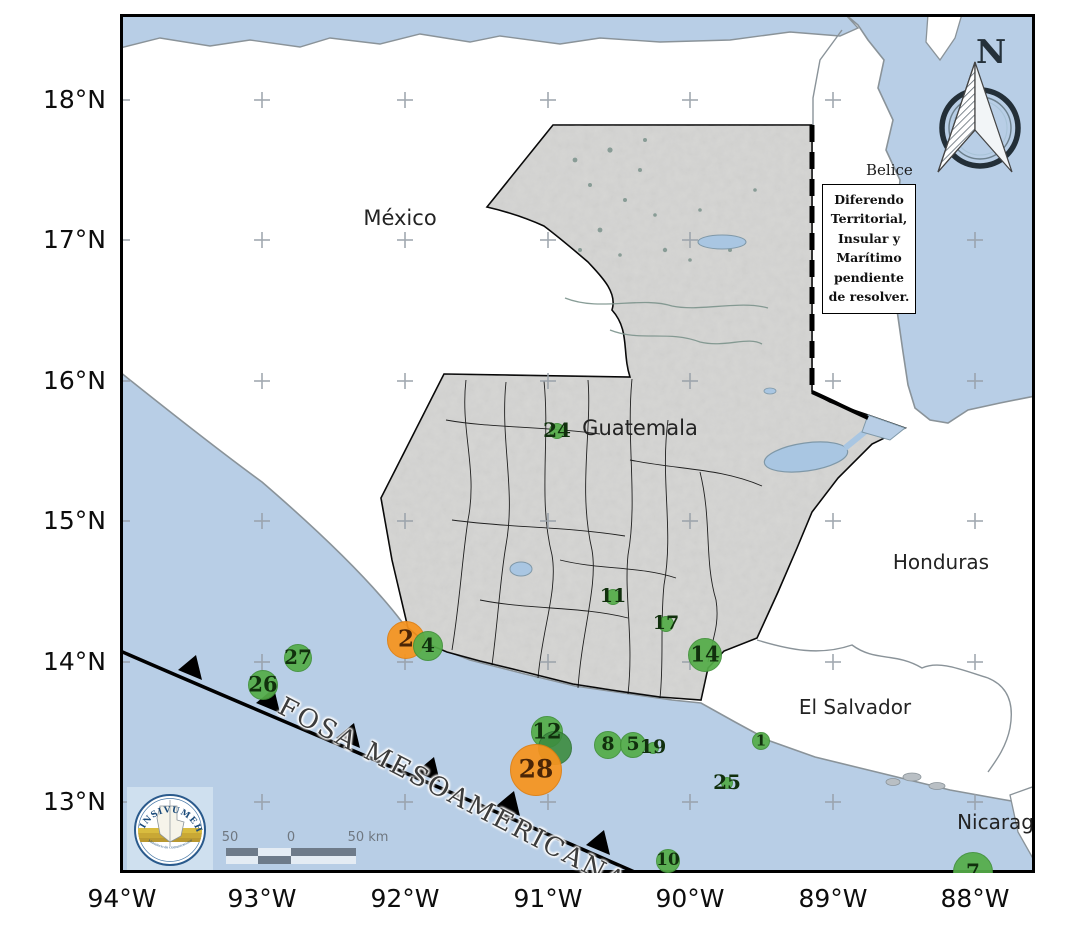 Image resolution: width=1080 pixels, height=930 pixels. What do you see at coordinates (840, 405) in the screenshot?
I see `sarstoon-border` at bounding box center [840, 405].